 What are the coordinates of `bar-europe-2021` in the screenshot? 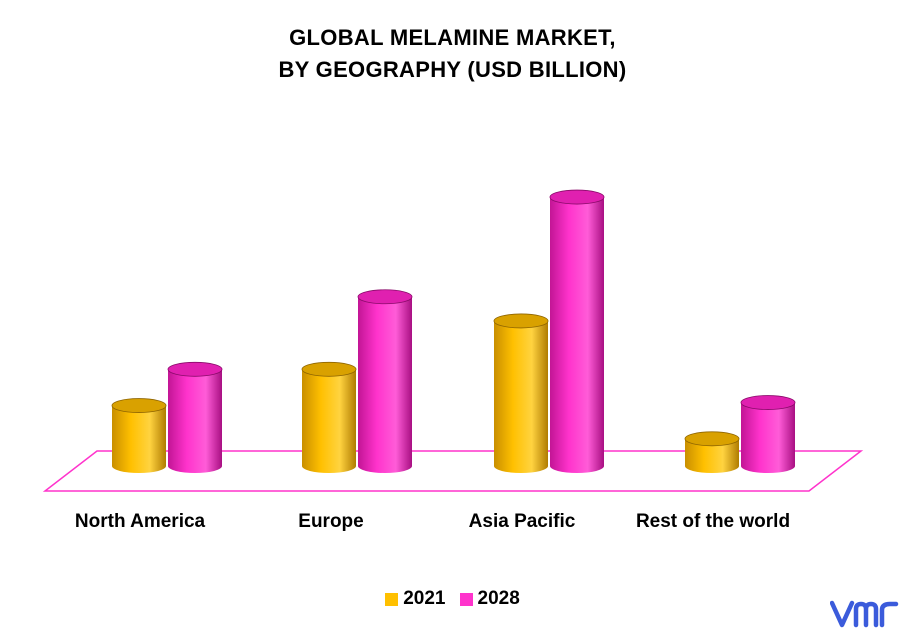 It's located at (329, 417).